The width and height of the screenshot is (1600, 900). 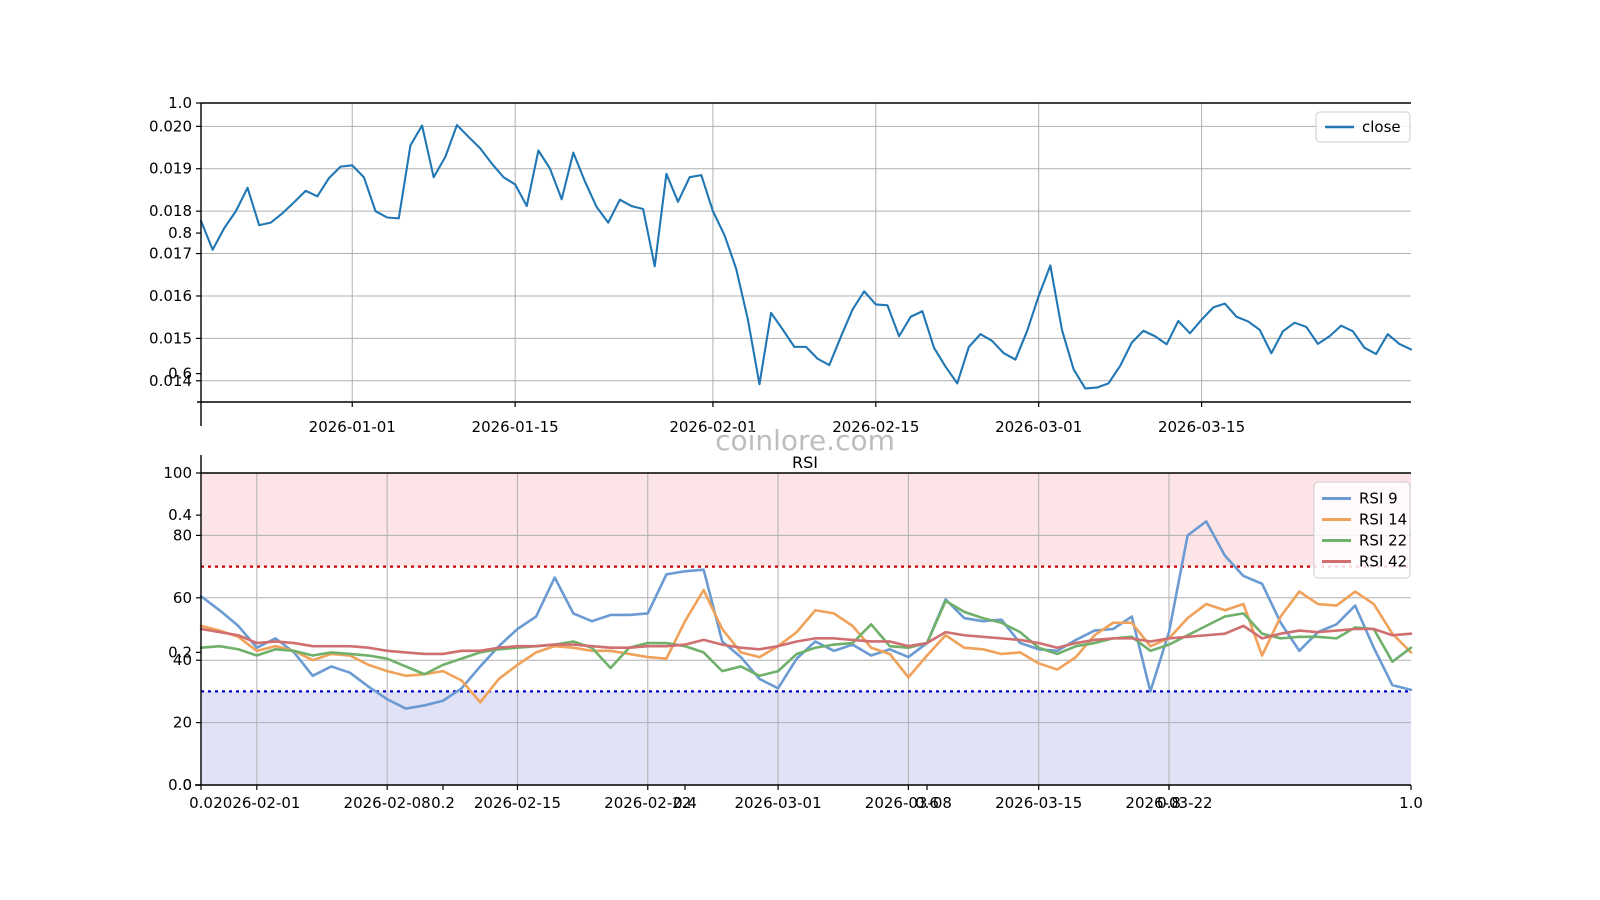 I want to click on rsi-xtick-label: 2026-03-15, so click(x=1038, y=803).